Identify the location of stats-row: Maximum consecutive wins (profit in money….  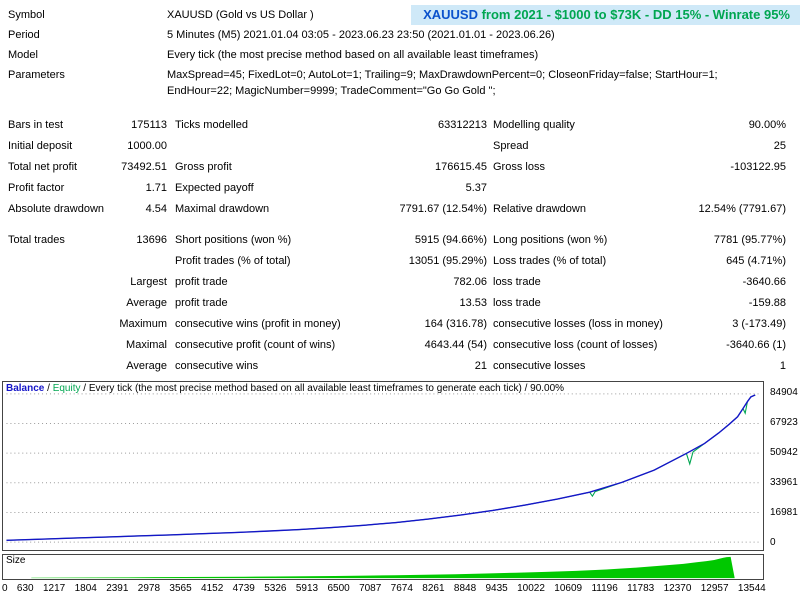
(400, 324).